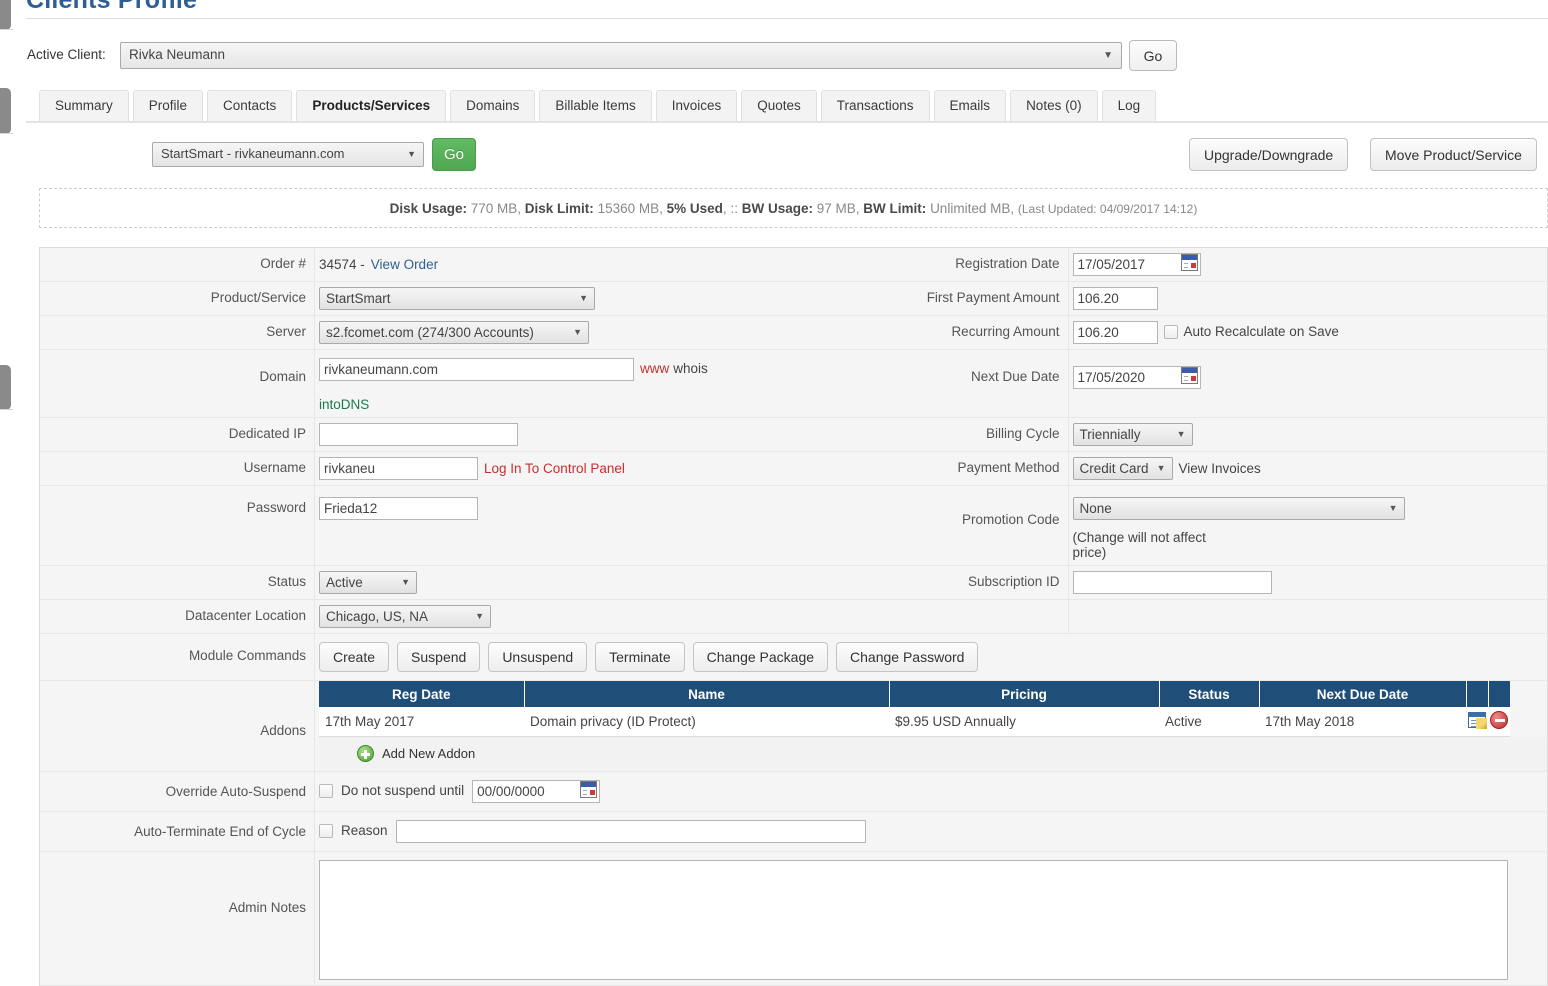 The width and height of the screenshot is (1548, 986). I want to click on order-number-value: 34574 -, so click(342, 264).